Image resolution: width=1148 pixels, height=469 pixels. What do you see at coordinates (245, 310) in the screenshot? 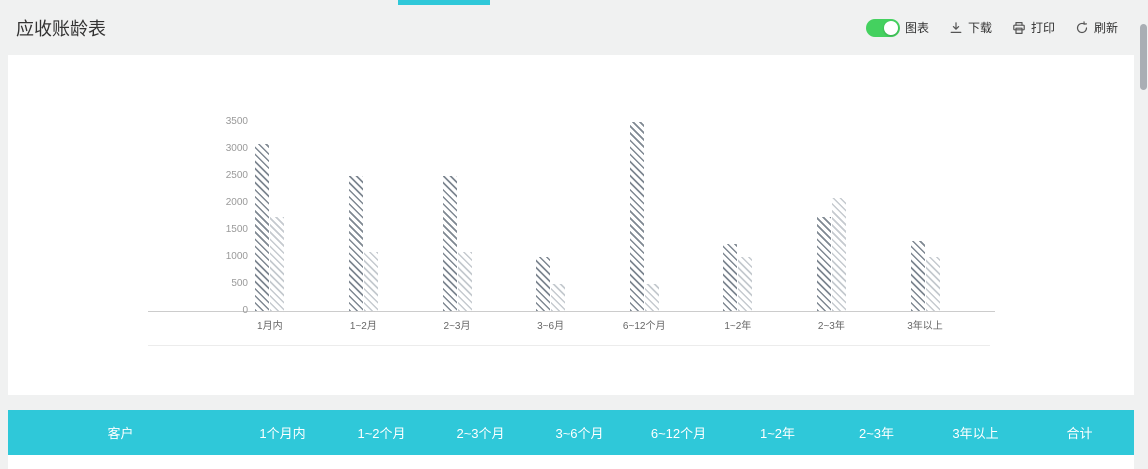
I see `y-axis-tick-label: 0` at bounding box center [245, 310].